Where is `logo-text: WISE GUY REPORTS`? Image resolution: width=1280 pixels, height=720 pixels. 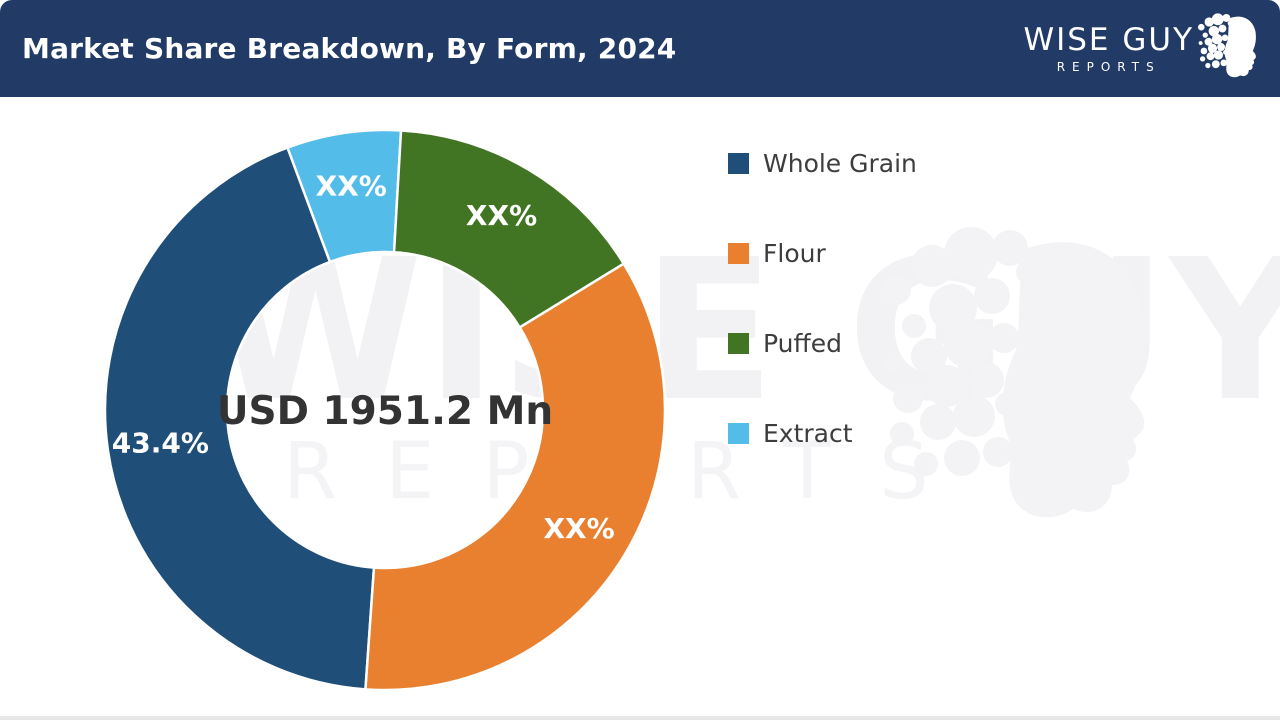
logo-text: WISE GUY REPORTS is located at coordinates (1108, 47).